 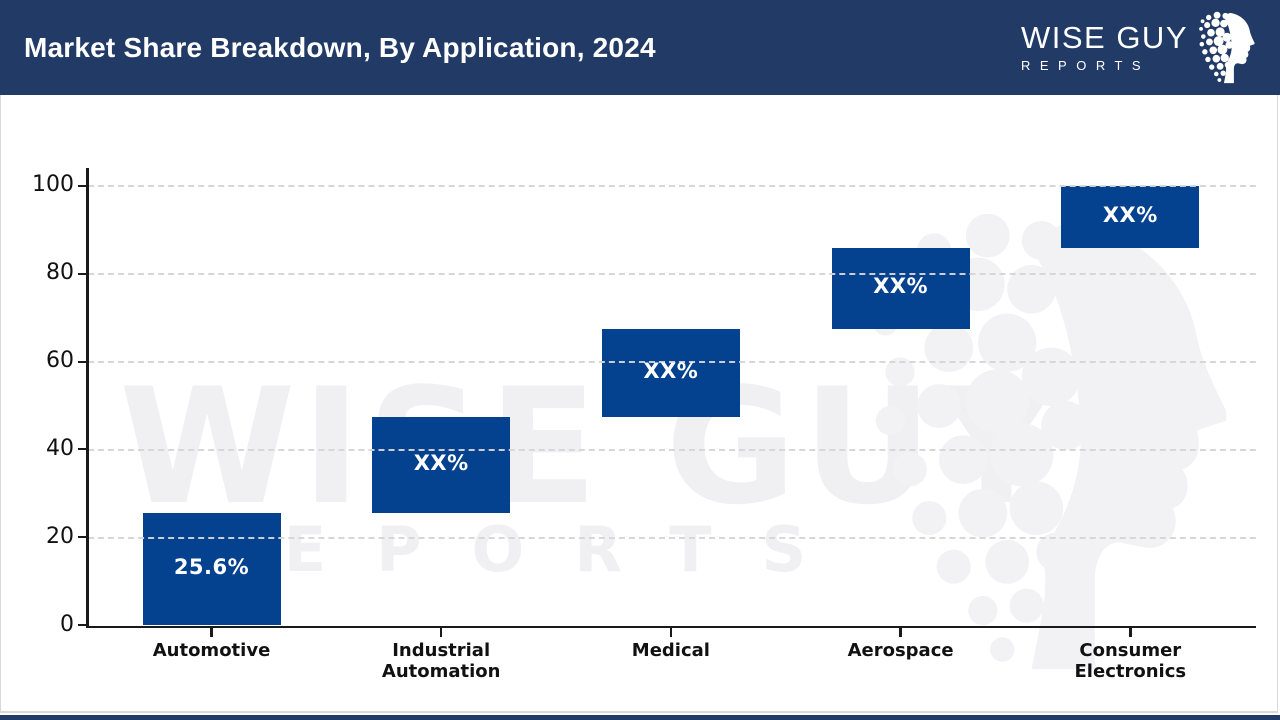 What do you see at coordinates (60, 272) in the screenshot?
I see `y-tick-label: 80` at bounding box center [60, 272].